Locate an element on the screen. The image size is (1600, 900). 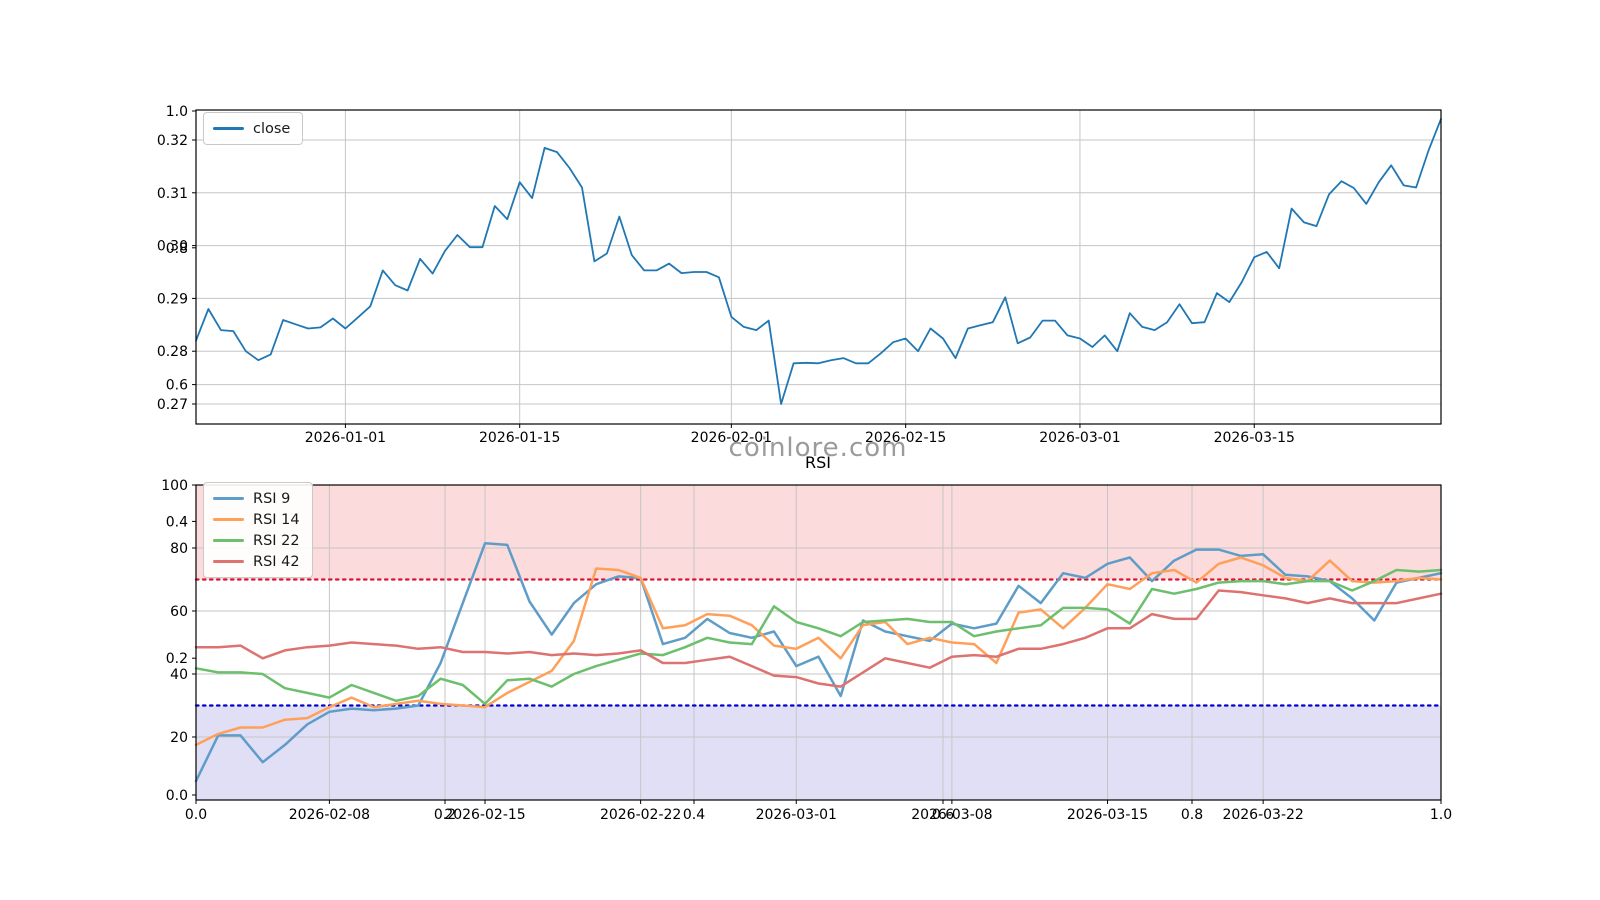
price-legend: close is located at coordinates (253, 128).